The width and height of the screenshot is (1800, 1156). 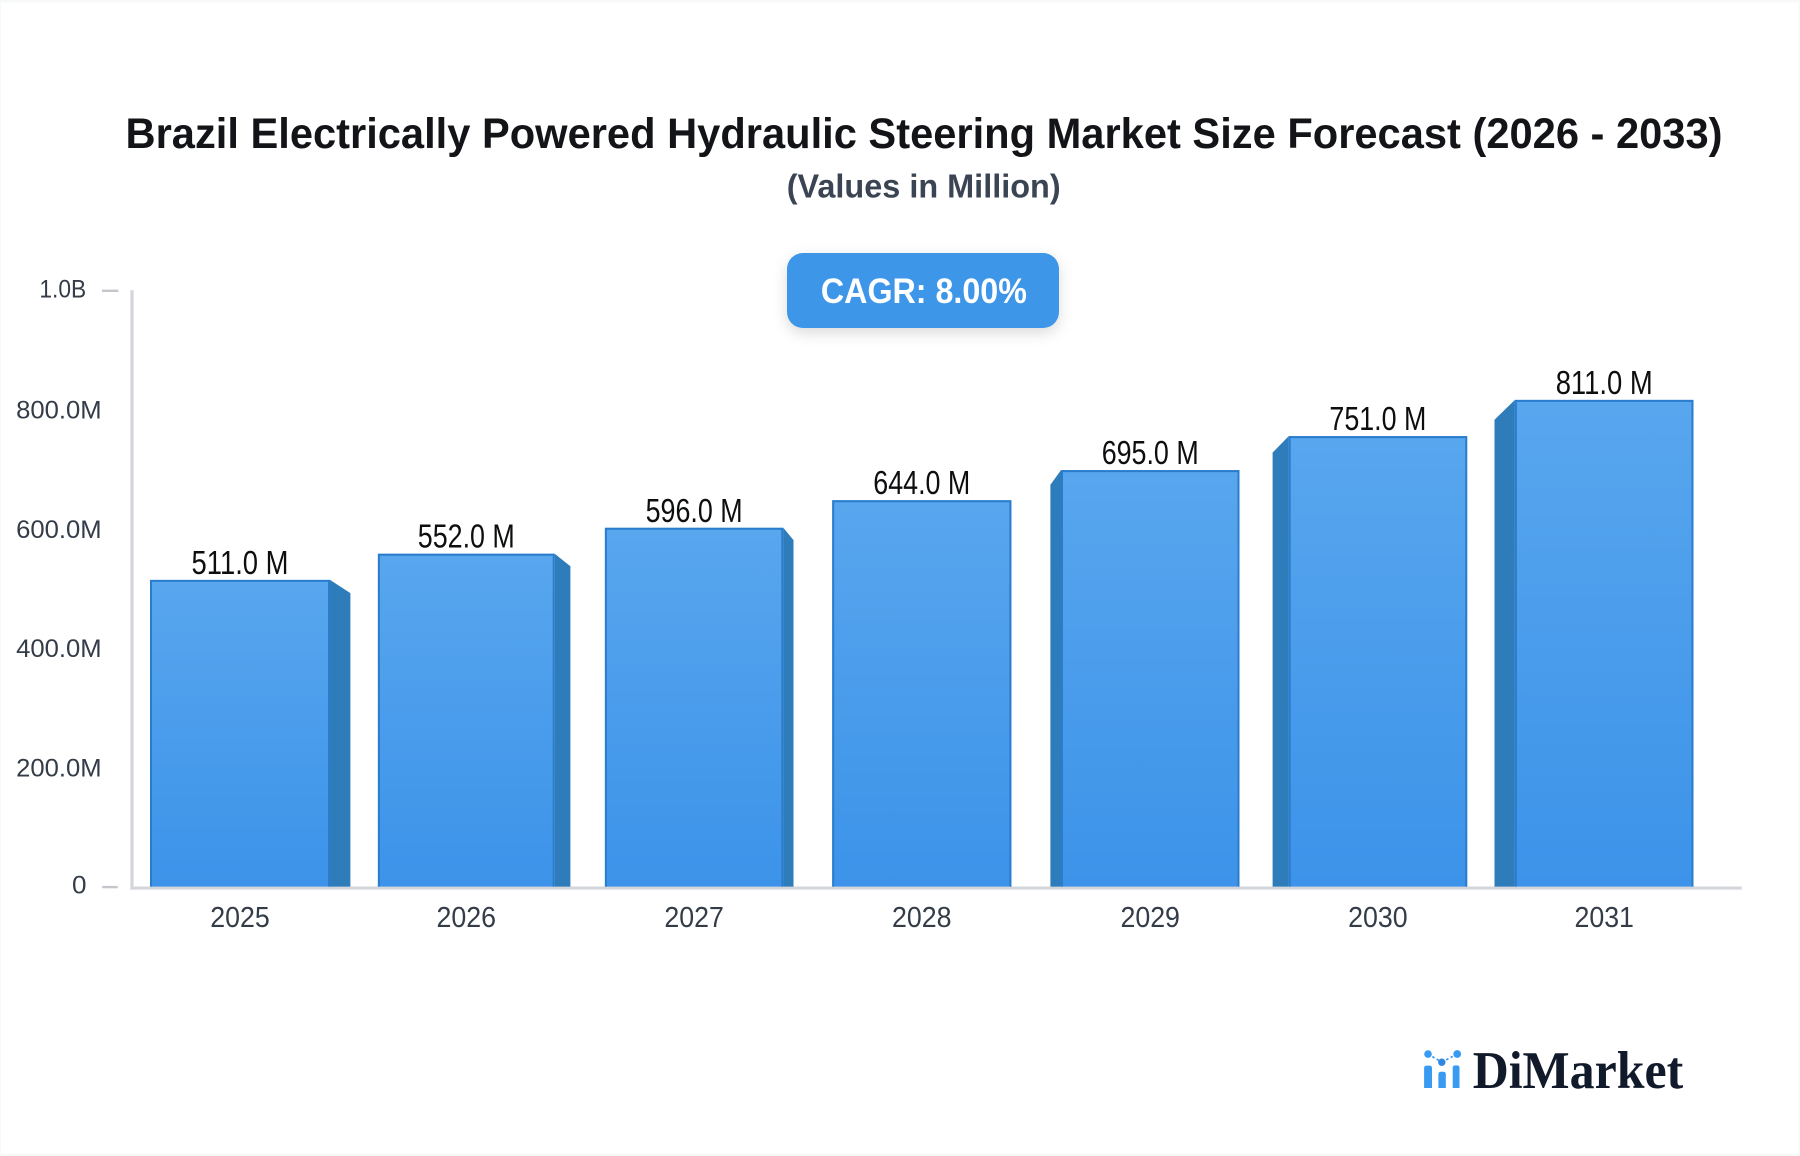 I want to click on svg-text: 2031, so click(x=1604, y=918).